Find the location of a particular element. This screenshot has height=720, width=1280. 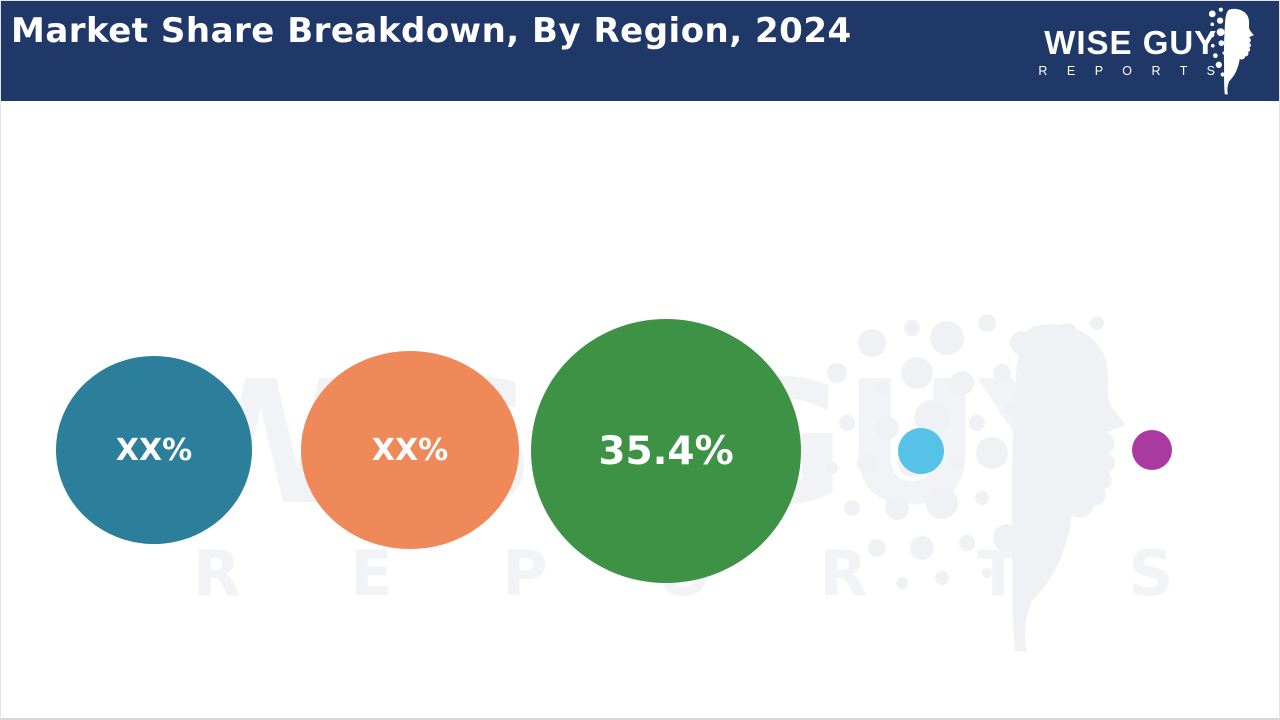

wiseguy-logo-tagline: R E P O R T S is located at coordinates (1130, 70).